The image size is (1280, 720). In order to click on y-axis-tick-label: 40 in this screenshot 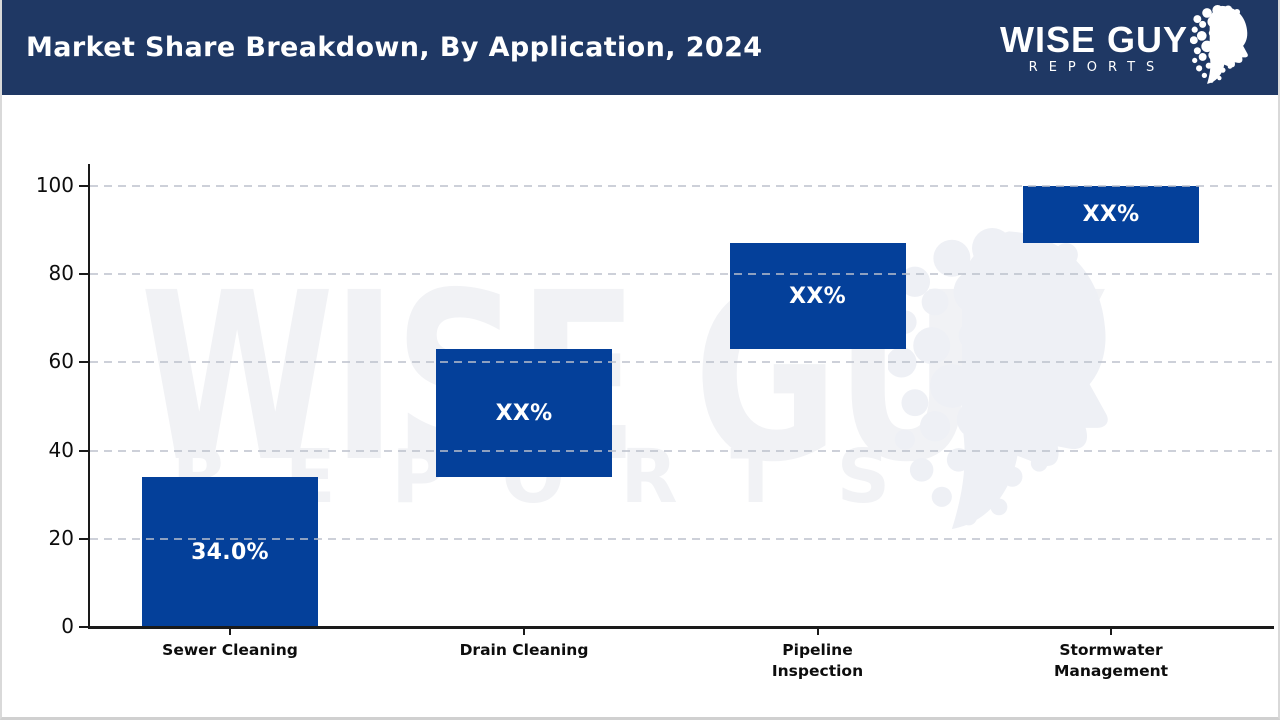, I will do `click(61, 449)`.